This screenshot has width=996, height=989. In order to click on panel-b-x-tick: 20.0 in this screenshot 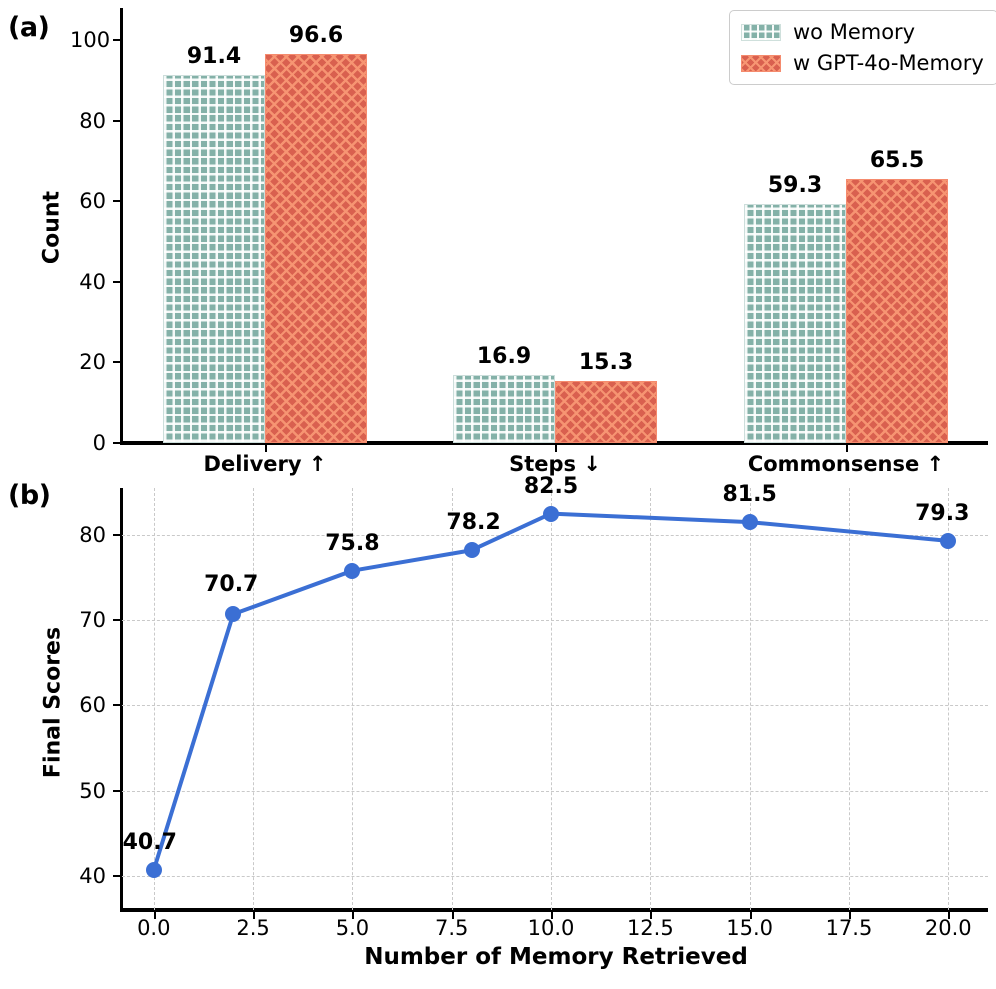, I will do `click(948, 928)`.